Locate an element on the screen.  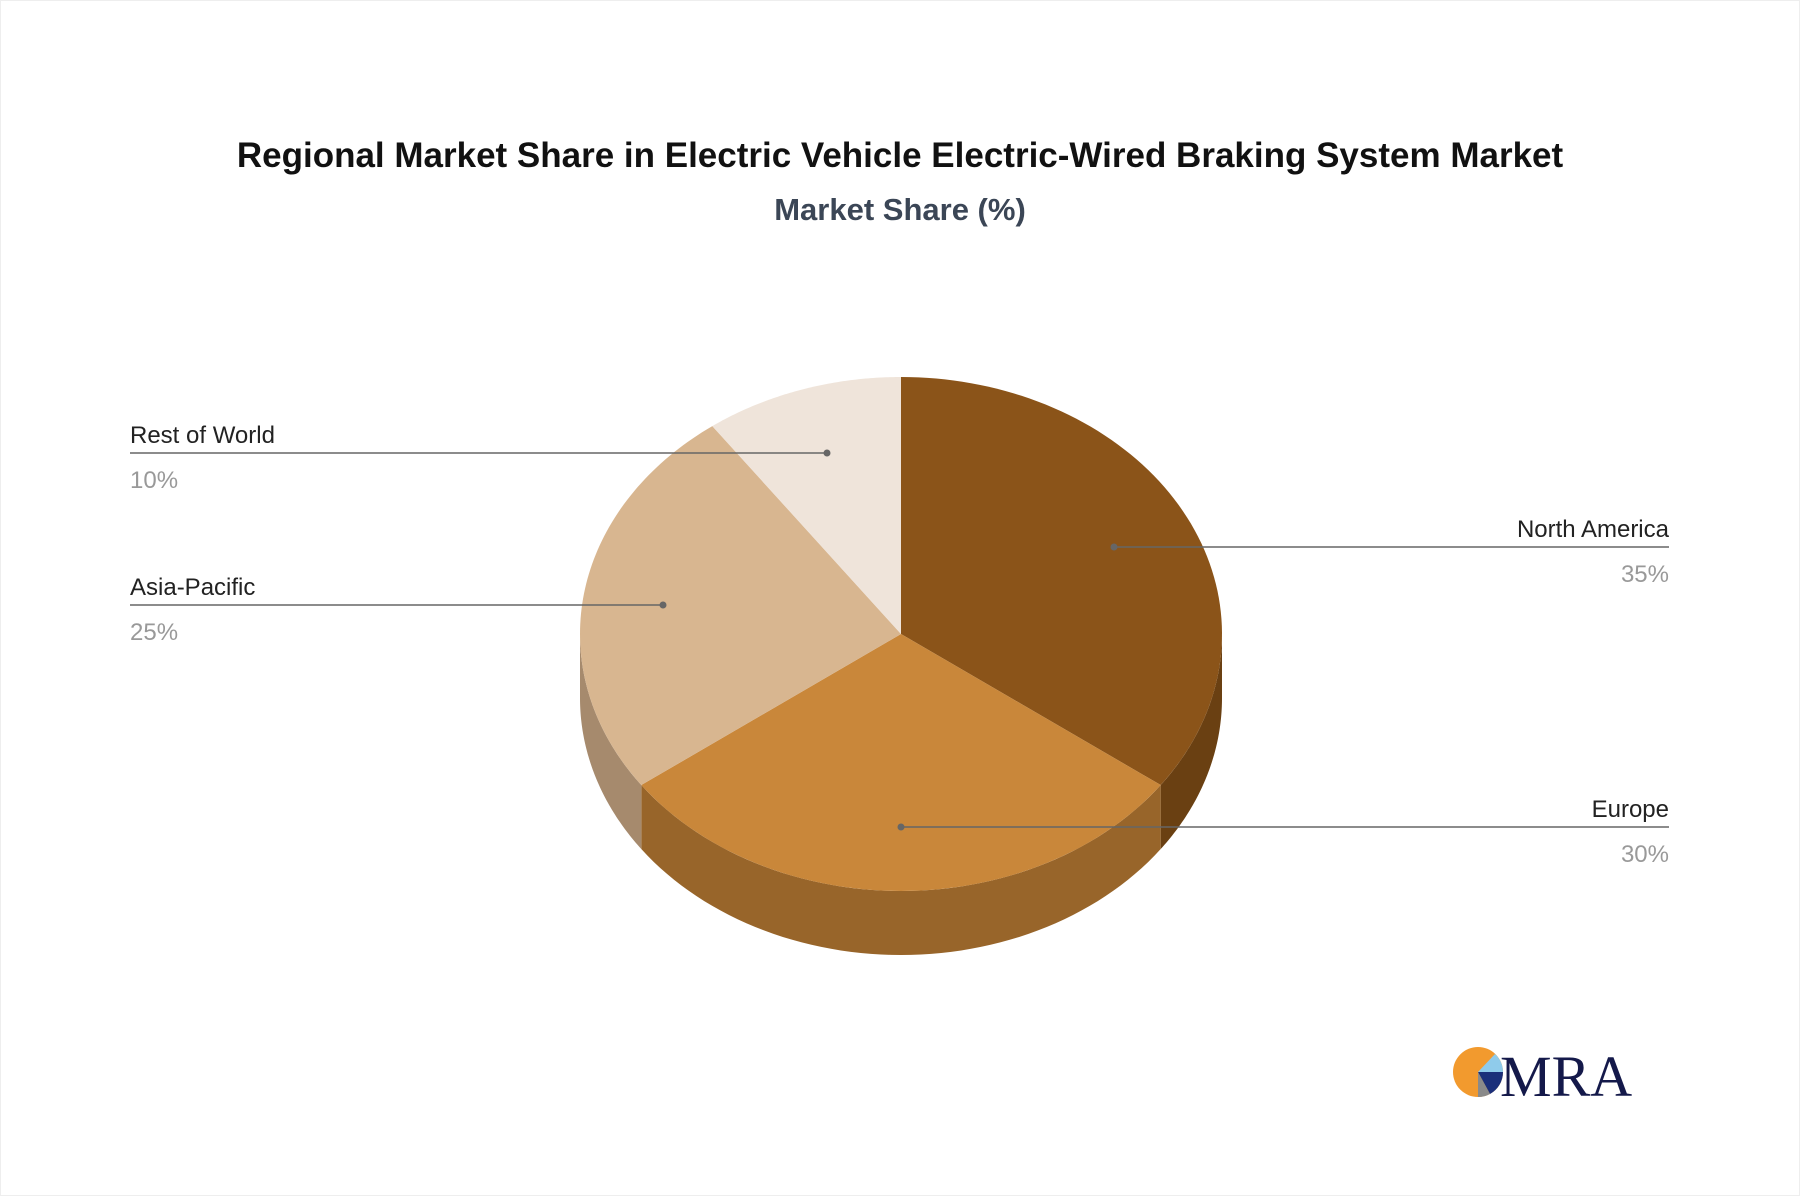
slice-rest-of-world is located at coordinates (806, 505).